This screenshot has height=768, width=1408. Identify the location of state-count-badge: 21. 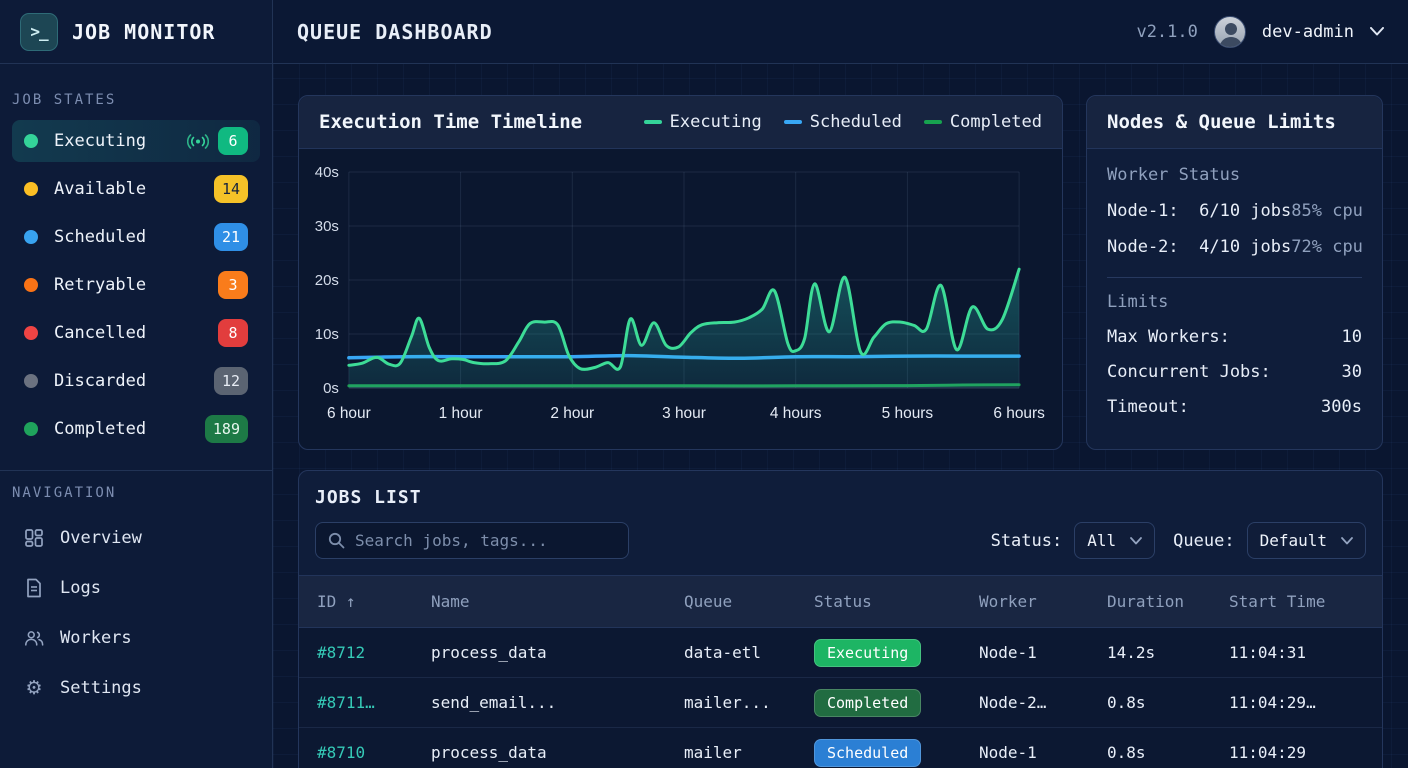
(230, 237).